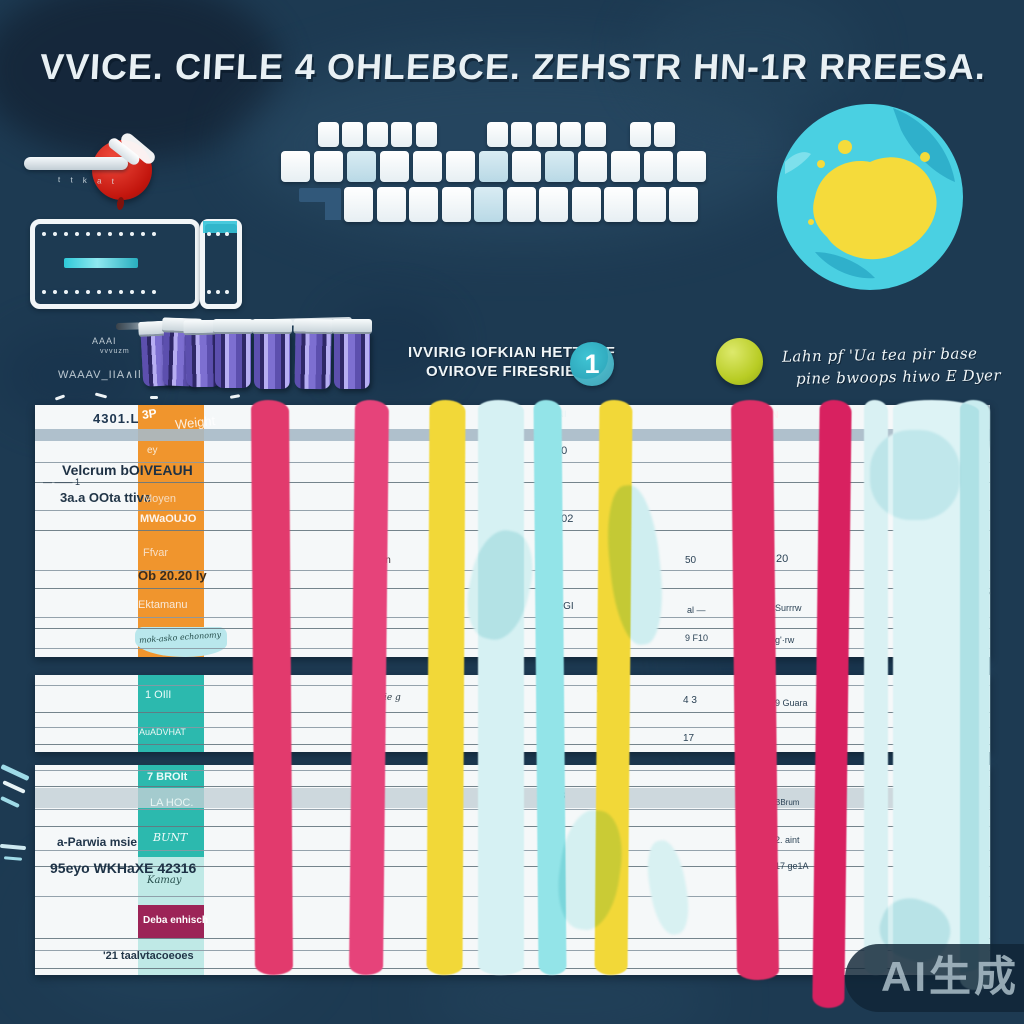  What do you see at coordinates (120, 203) in the screenshot?
I see `paint-drip` at bounding box center [120, 203].